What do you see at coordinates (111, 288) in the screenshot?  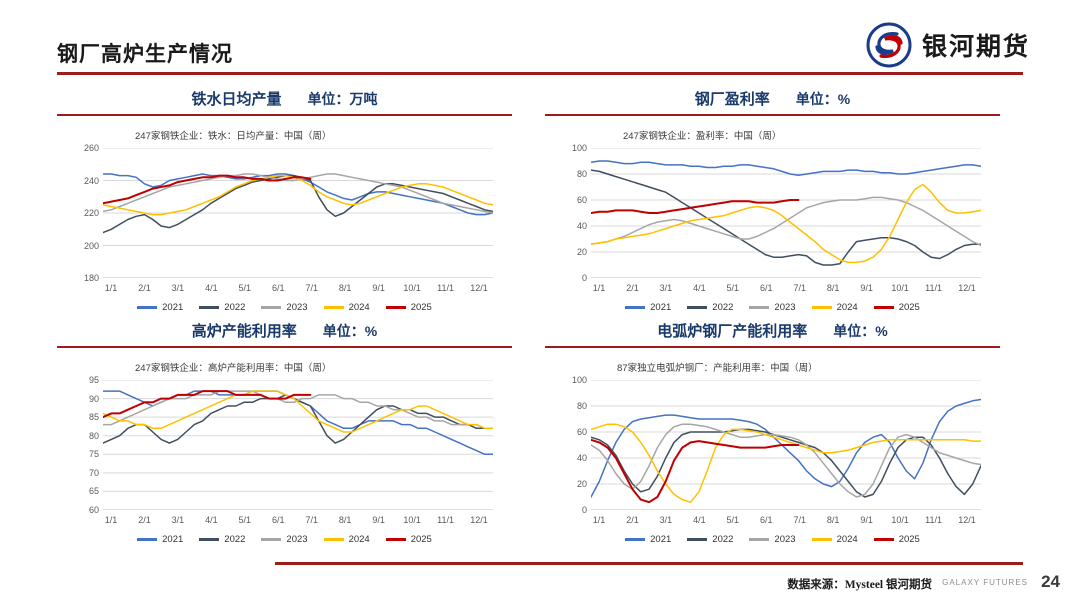 I see `x-axis-tick: 1/1` at bounding box center [111, 288].